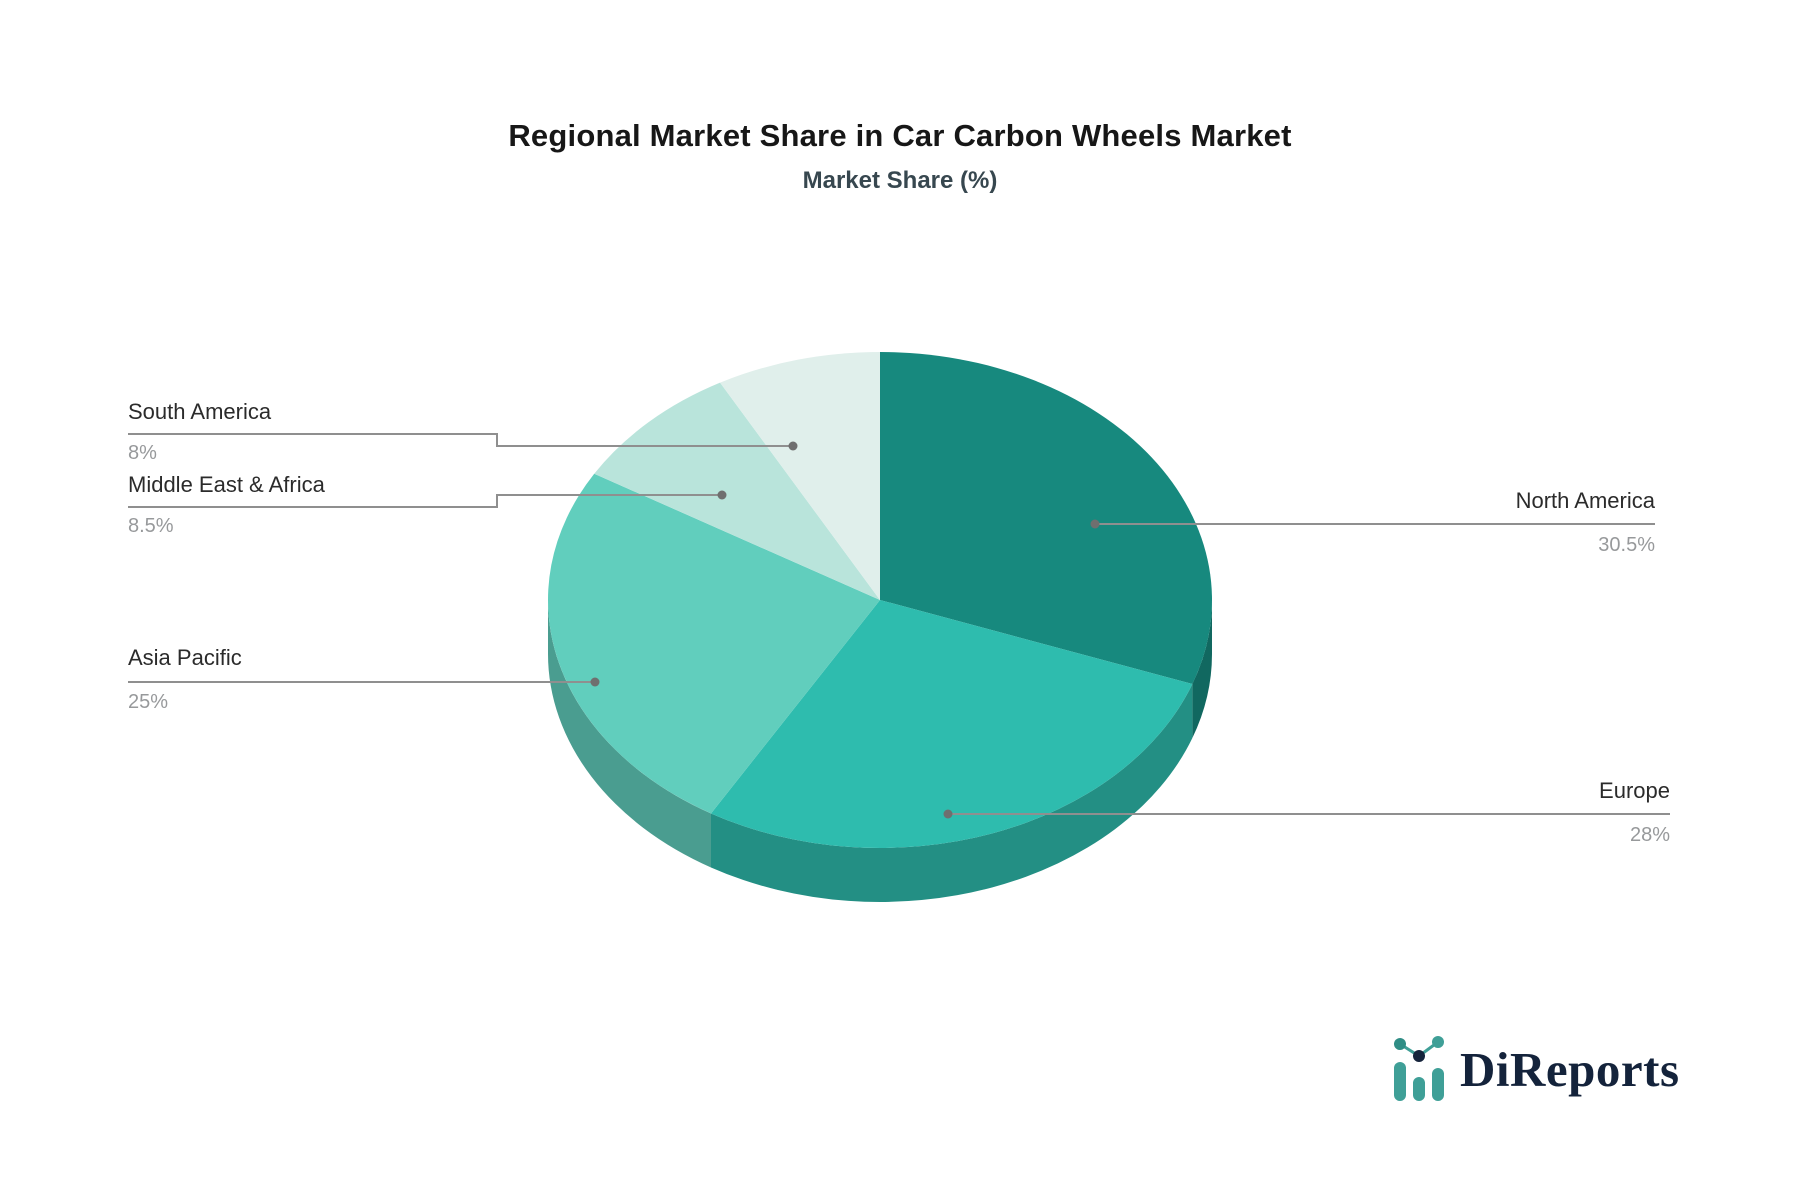 Image resolution: width=1800 pixels, height=1196 pixels. Describe the element at coordinates (1634, 812) in the screenshot. I see `callout-europe: Europe 28%` at that location.